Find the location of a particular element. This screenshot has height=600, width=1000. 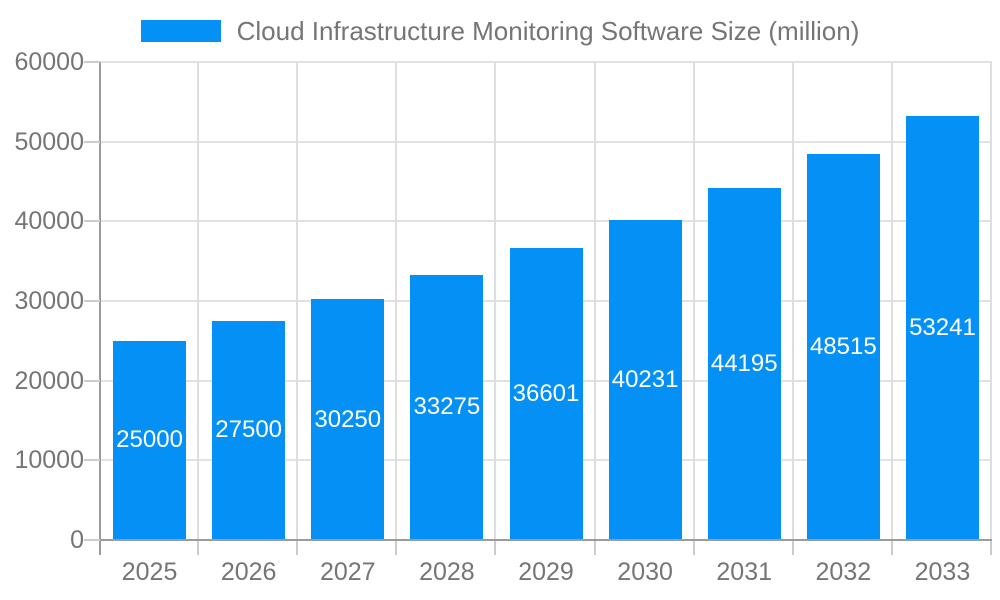

y-tick-label: 0 is located at coordinates (77, 540).